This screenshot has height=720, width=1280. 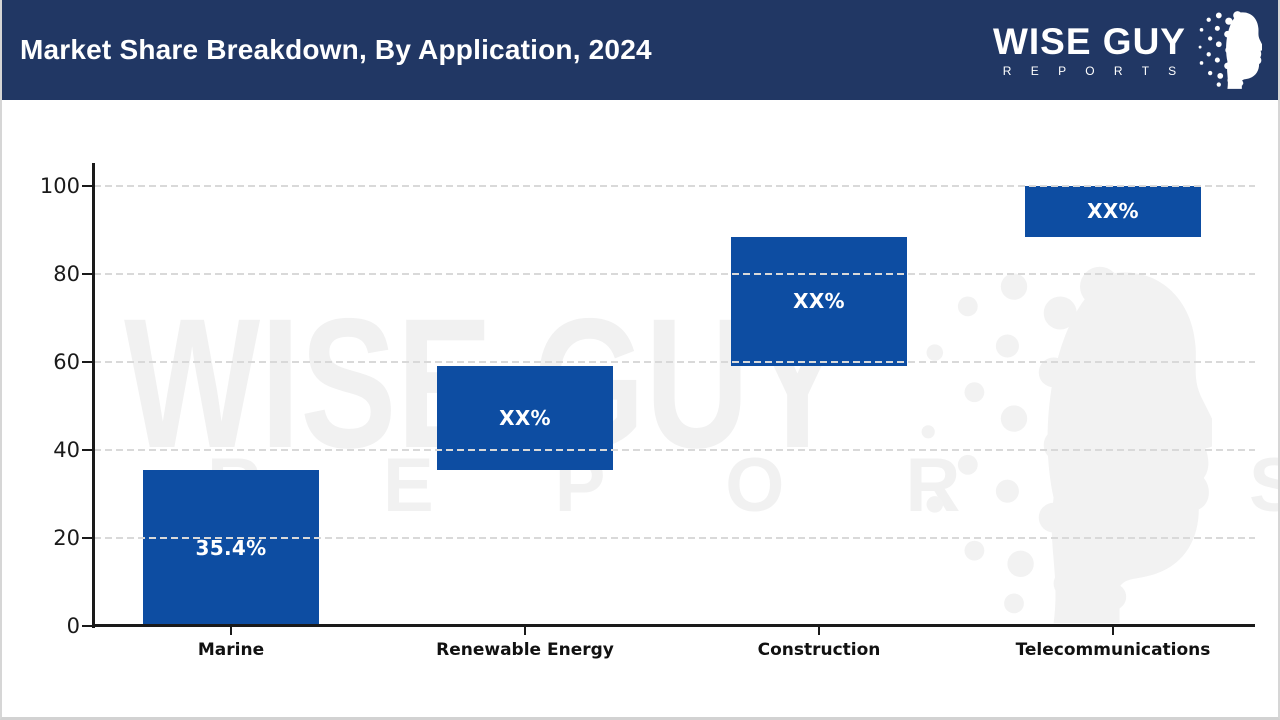 What do you see at coordinates (73, 626) in the screenshot?
I see `y-axis-tick-label: 0` at bounding box center [73, 626].